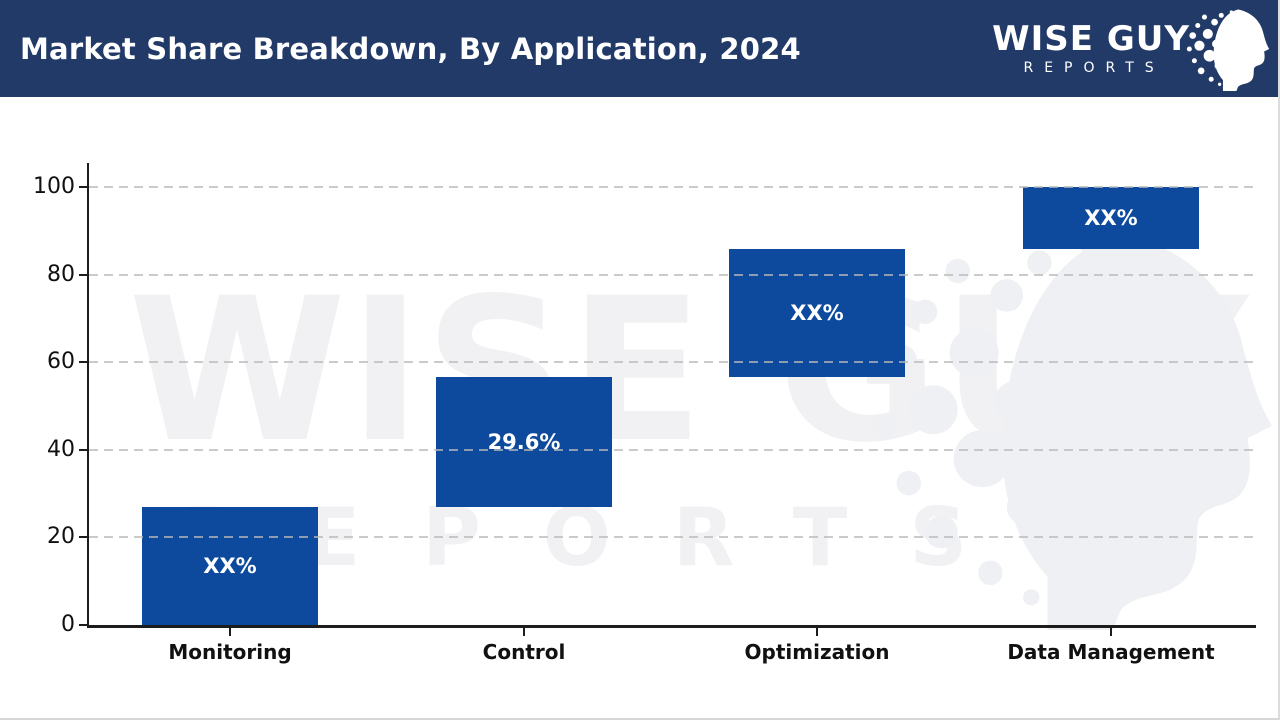 Image resolution: width=1280 pixels, height=720 pixels. I want to click on logo-subtitle: REPORTS, so click(1094, 68).